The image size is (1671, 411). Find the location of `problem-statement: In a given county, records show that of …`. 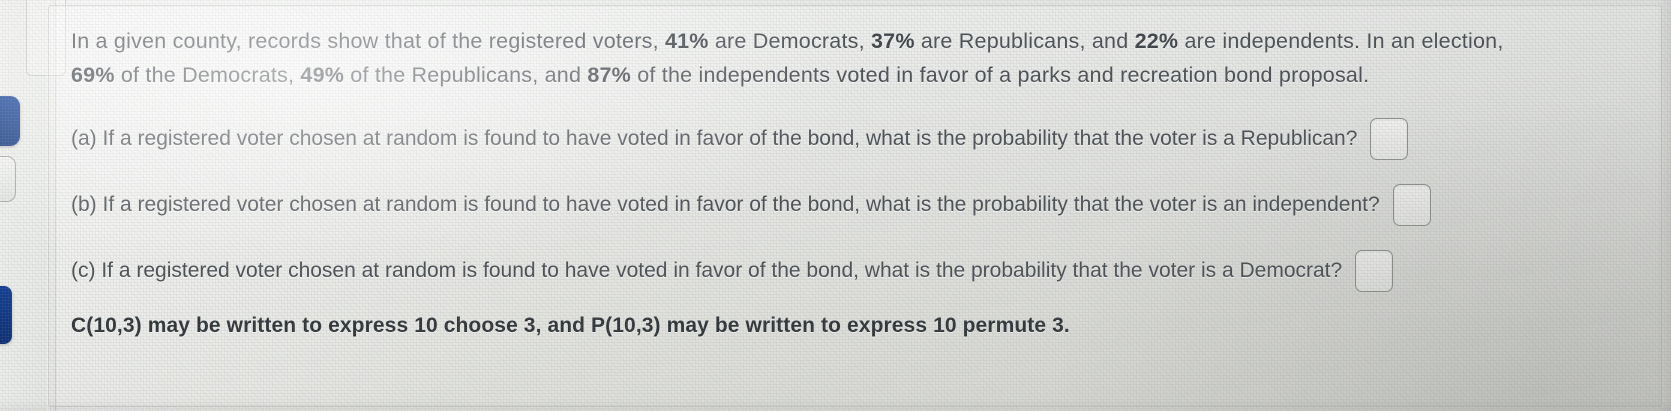

problem-statement: In a given county, records show that of … is located at coordinates (811, 58).